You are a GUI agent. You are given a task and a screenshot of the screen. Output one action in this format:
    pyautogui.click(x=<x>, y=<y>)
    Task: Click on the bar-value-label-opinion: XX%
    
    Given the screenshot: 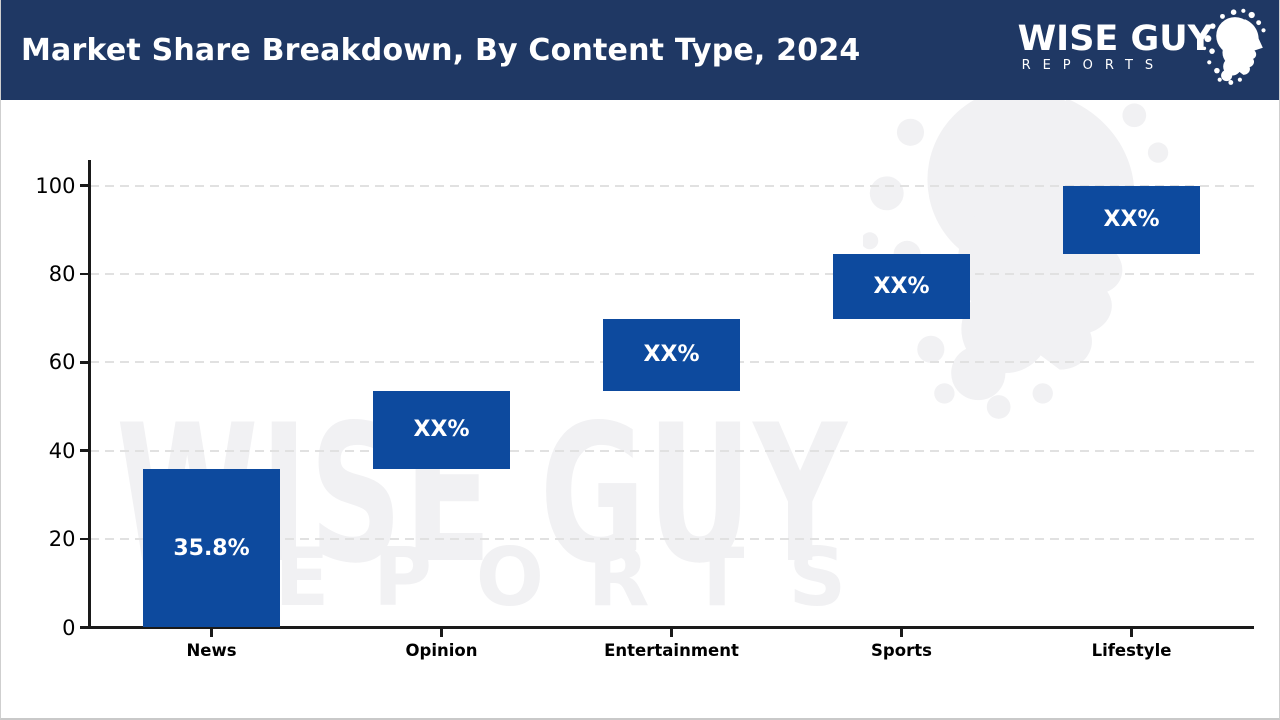 What is the action you would take?
    pyautogui.click(x=441, y=430)
    